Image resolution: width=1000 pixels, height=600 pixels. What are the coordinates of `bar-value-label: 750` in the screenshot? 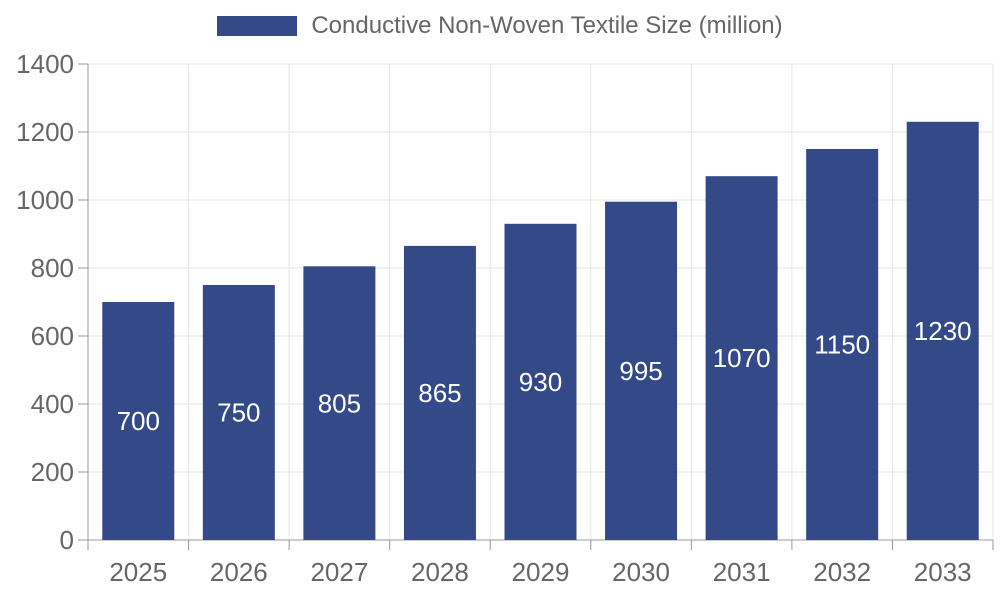 It's located at (238, 413).